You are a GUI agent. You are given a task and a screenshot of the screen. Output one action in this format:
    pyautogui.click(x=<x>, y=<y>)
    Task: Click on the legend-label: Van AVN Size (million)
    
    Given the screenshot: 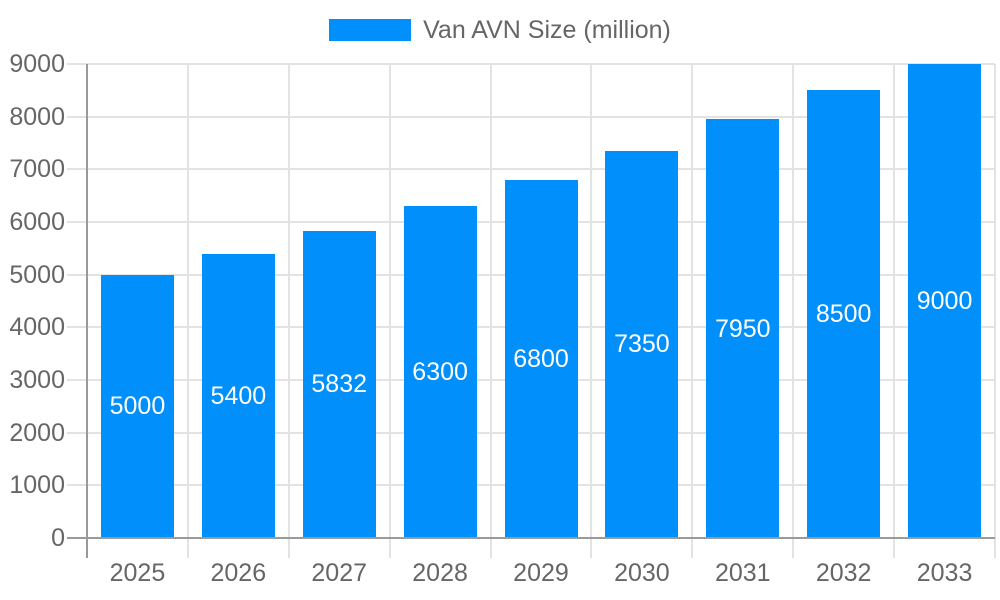 What is the action you would take?
    pyautogui.click(x=547, y=30)
    